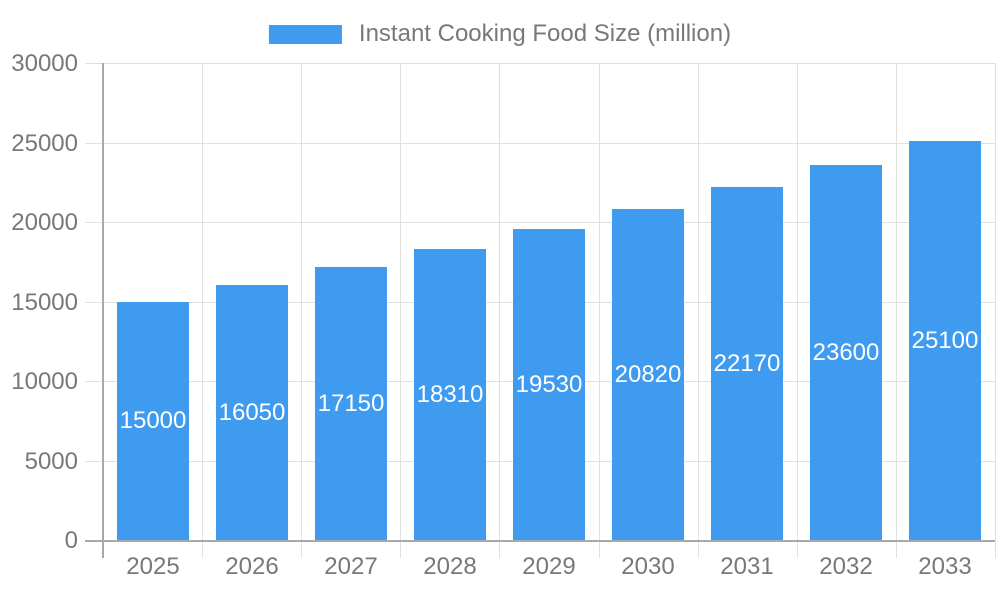  Describe the element at coordinates (945, 566) in the screenshot. I see `x-axis-tick-label: 2033` at that location.